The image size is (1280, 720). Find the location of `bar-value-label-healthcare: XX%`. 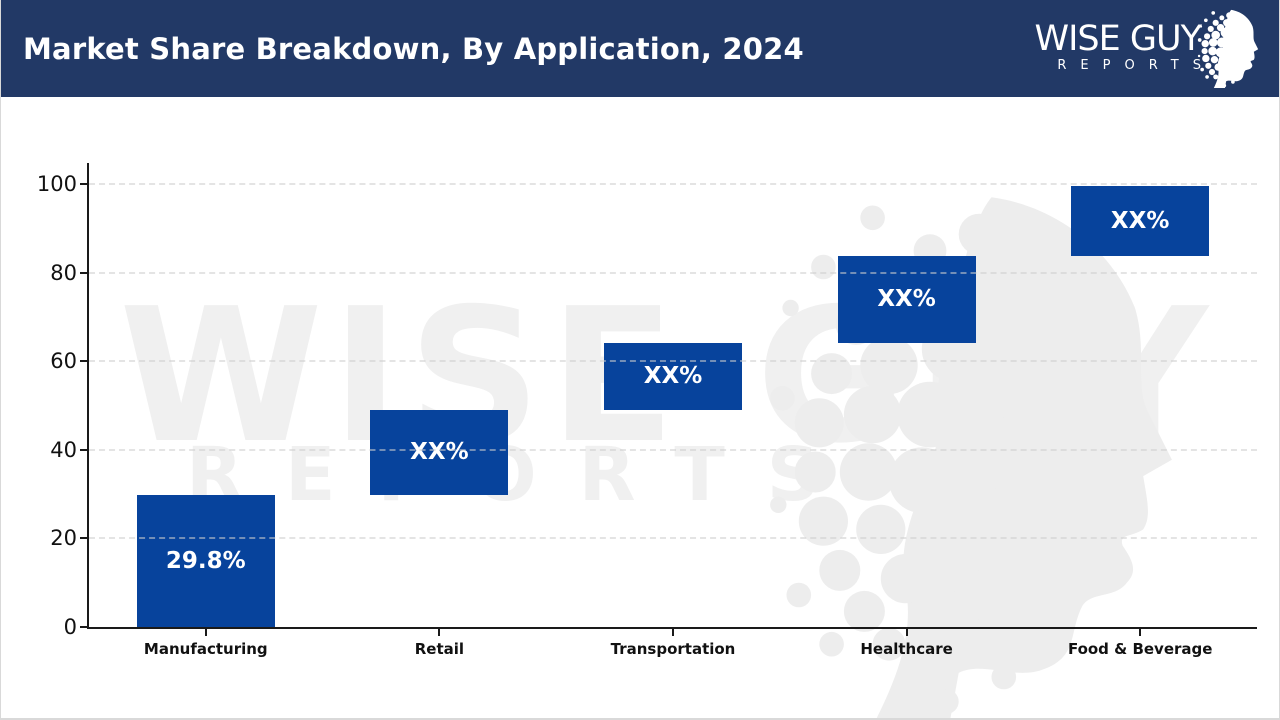

bar-value-label-healthcare: XX% is located at coordinates (906, 299).